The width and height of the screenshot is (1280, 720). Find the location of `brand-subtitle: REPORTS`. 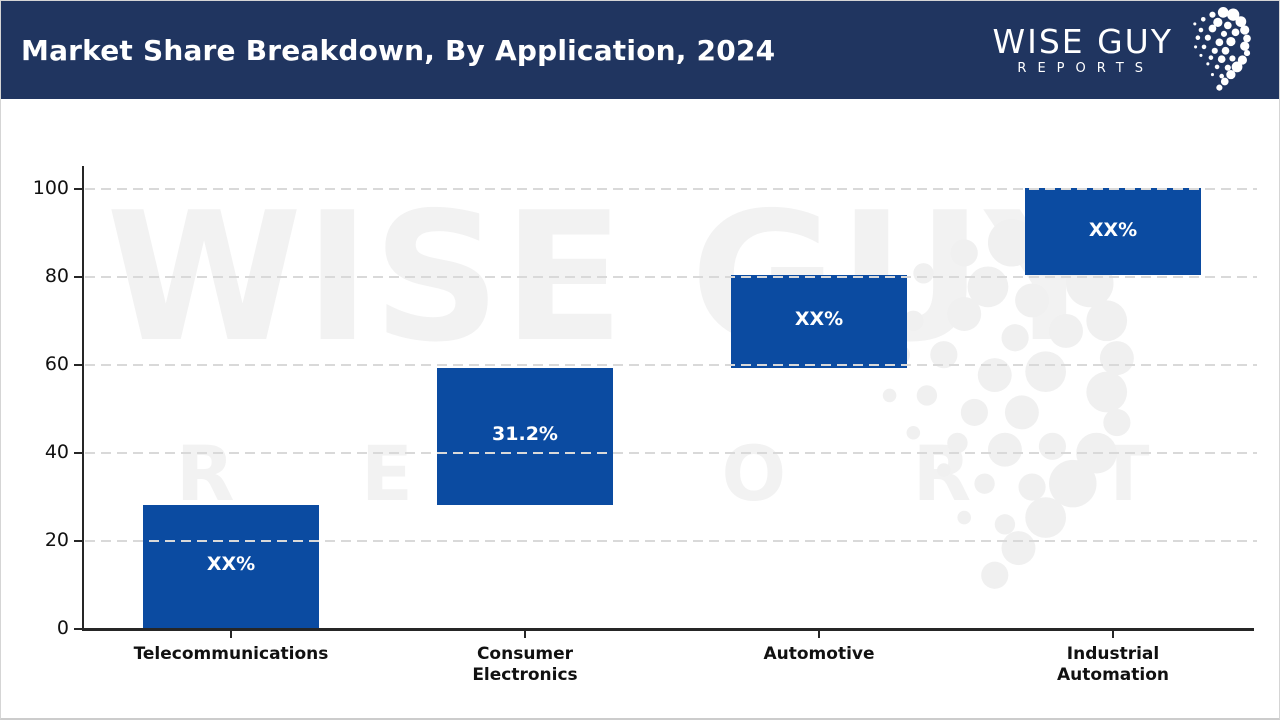

brand-subtitle: REPORTS is located at coordinates (1086, 68).